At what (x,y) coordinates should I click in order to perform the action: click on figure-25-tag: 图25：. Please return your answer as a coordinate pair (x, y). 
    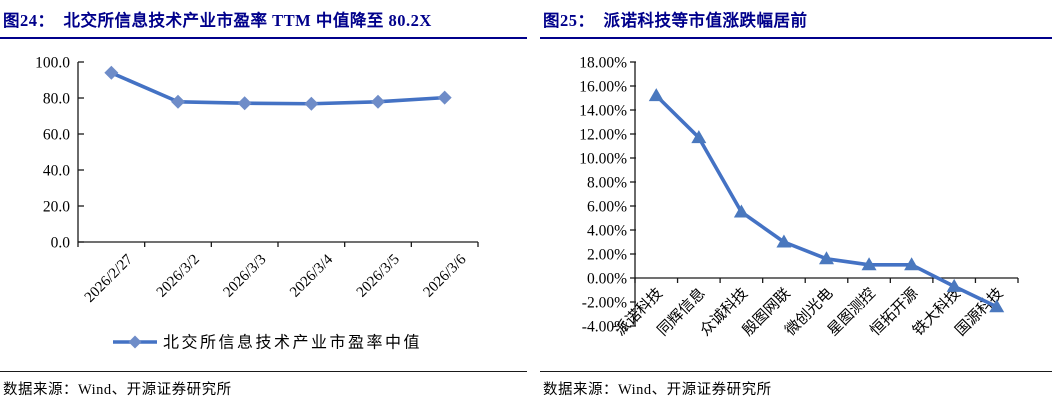
    Looking at the image, I should click on (569, 20).